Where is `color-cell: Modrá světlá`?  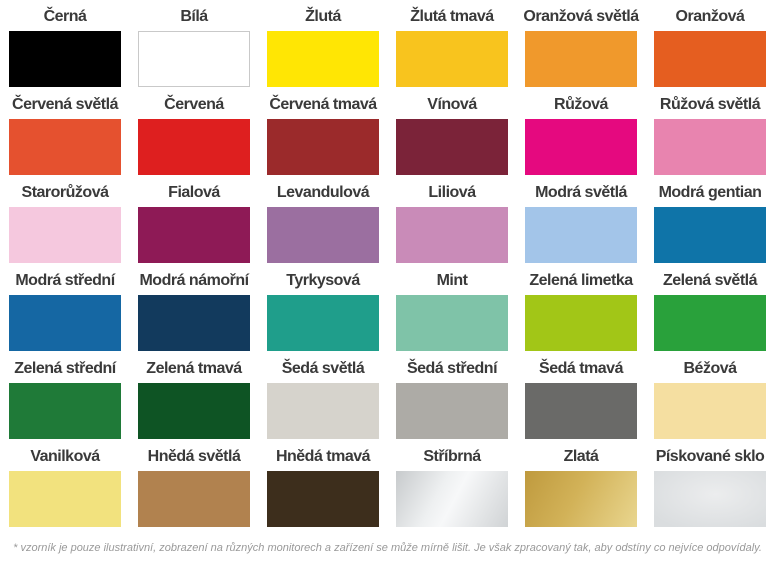 color-cell: Modrá světlá is located at coordinates (581, 220).